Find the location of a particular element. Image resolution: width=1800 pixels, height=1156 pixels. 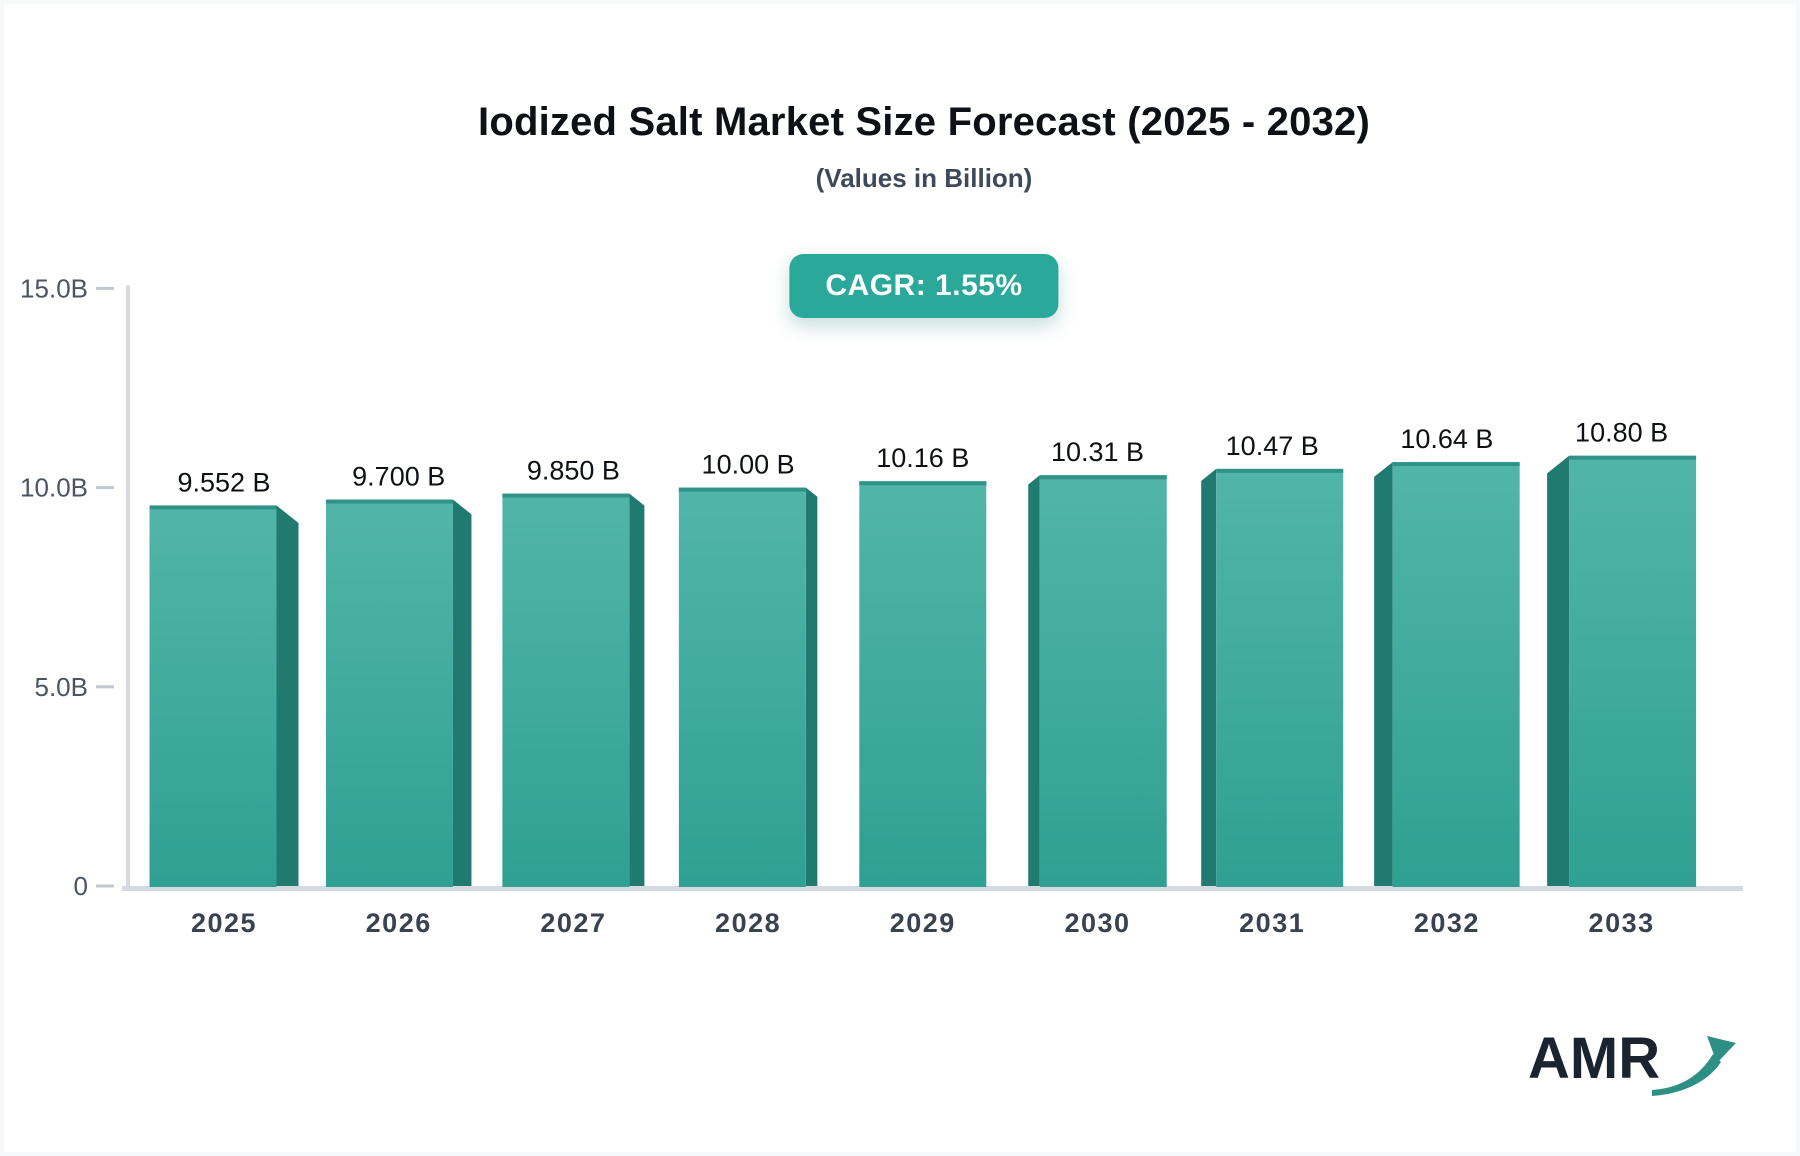

bar-value-label: 10.00 B is located at coordinates (748, 465).